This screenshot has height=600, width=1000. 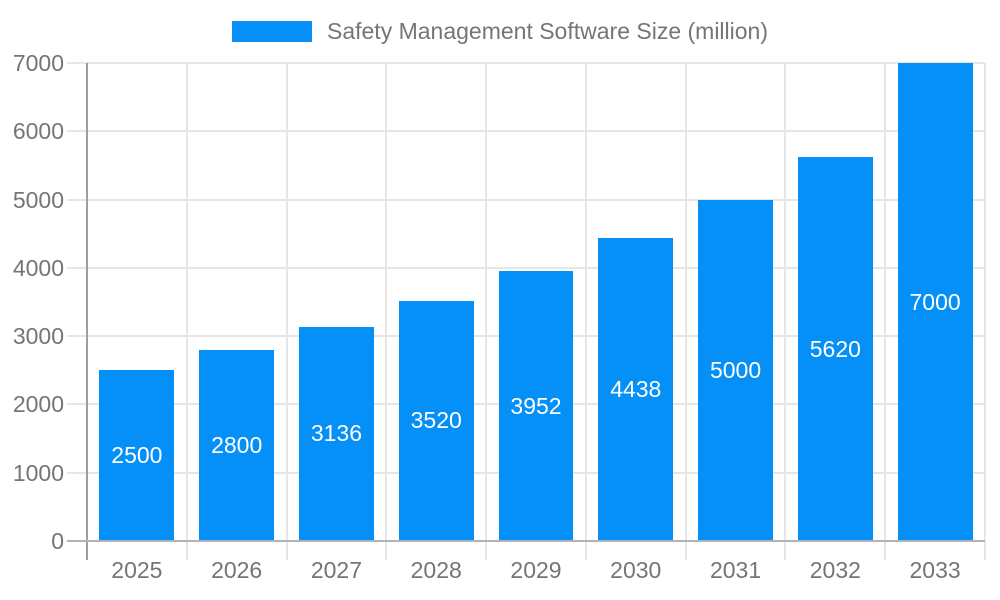 I want to click on y-axis-tick-label: 7000, so click(x=38, y=63).